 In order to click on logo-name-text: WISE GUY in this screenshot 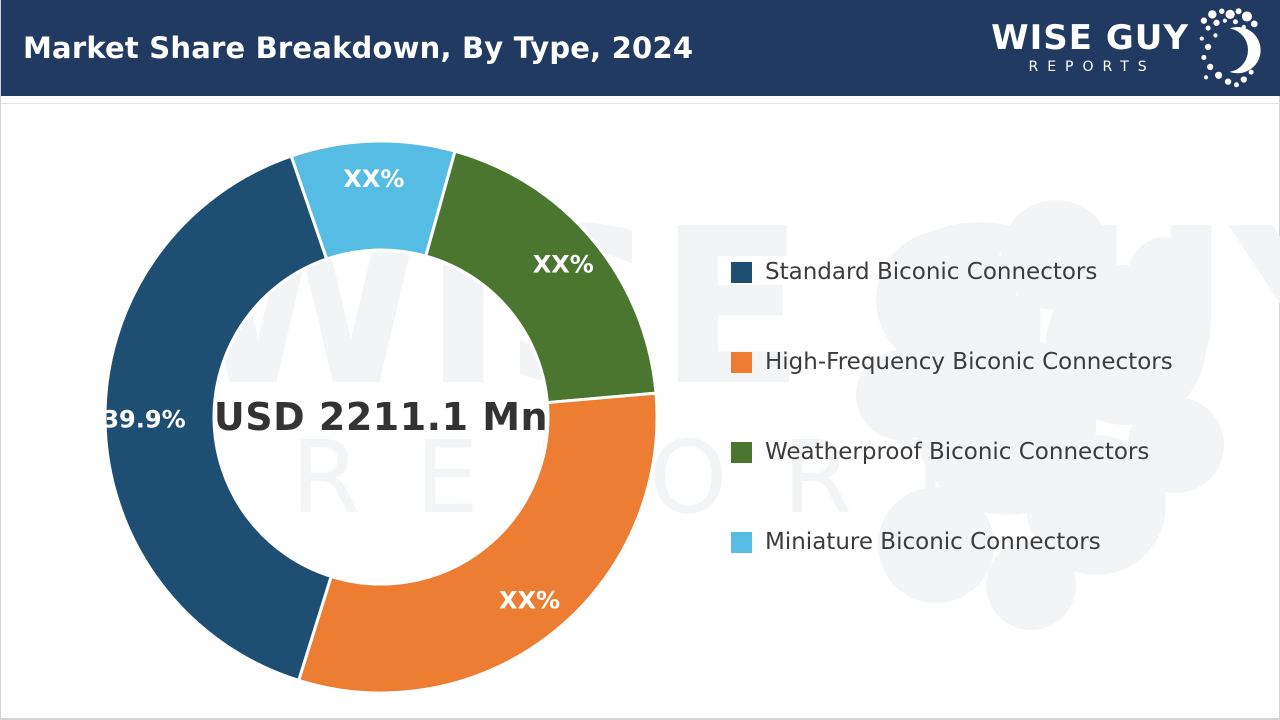, I will do `click(1090, 38)`.